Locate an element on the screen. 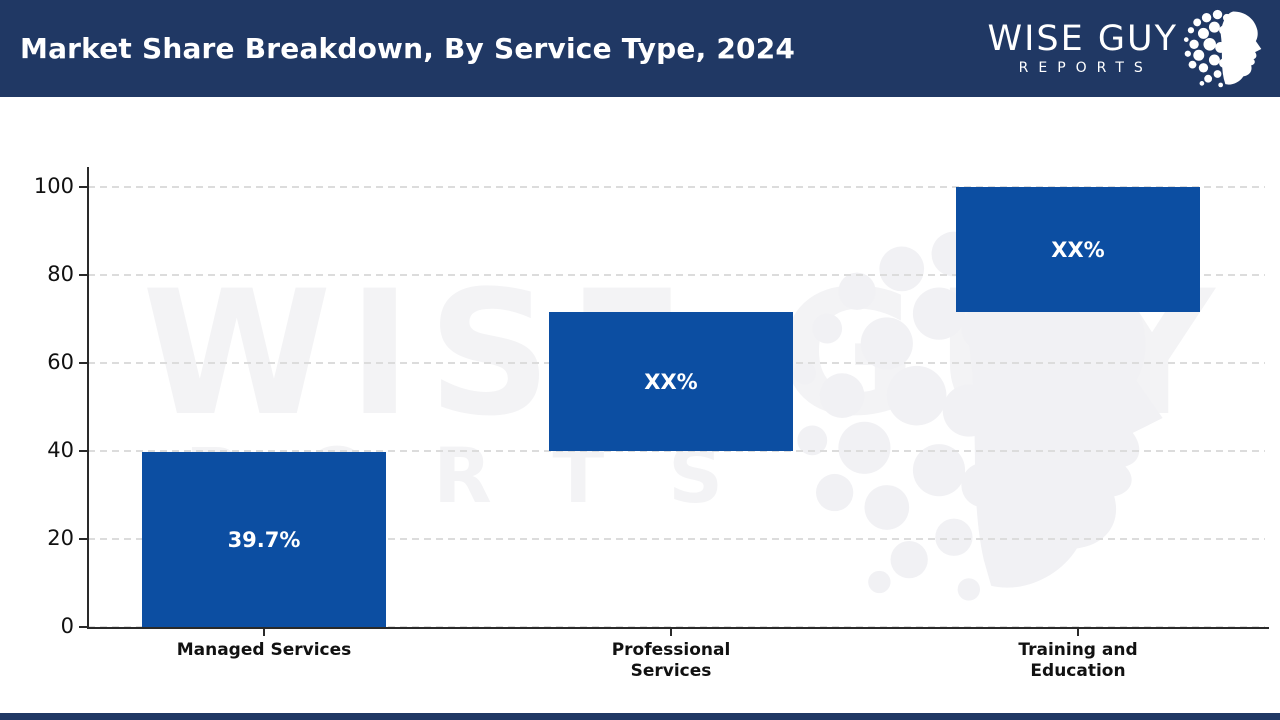  x-category-label: Managed Services is located at coordinates (264, 650).